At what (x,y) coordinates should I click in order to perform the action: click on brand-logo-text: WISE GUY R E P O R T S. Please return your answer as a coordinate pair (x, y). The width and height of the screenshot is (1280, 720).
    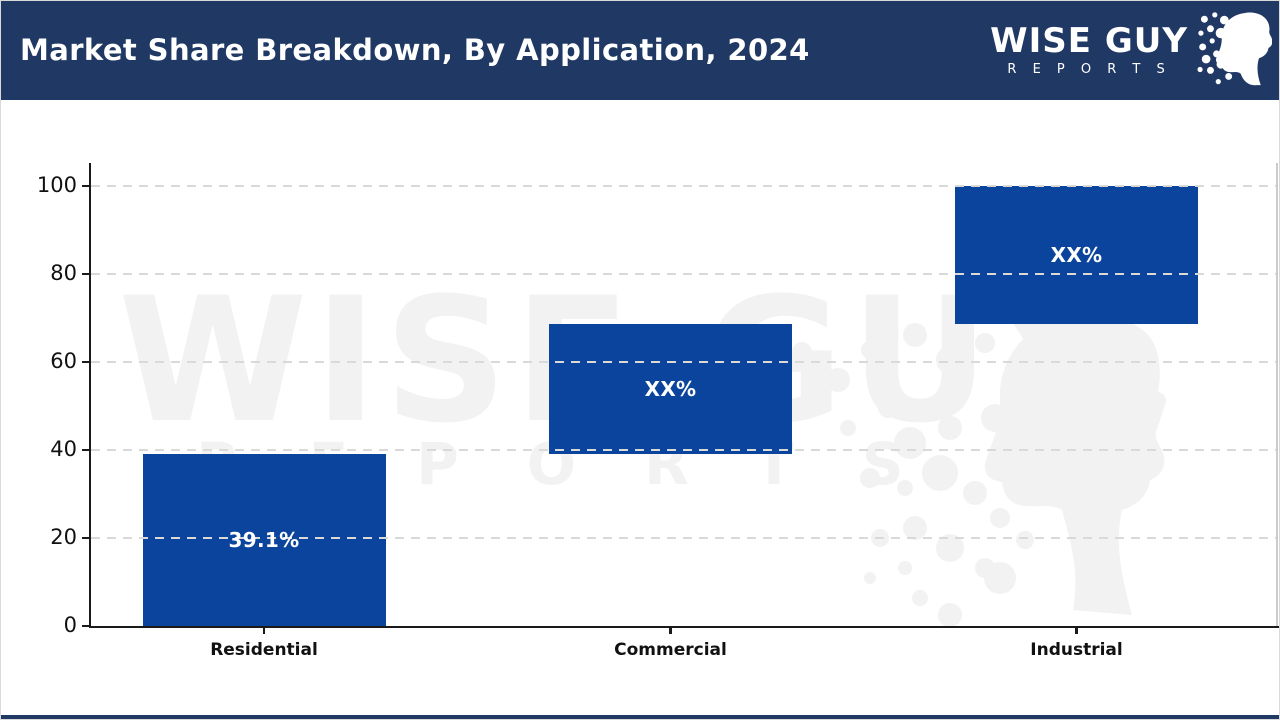
    Looking at the image, I should click on (1089, 50).